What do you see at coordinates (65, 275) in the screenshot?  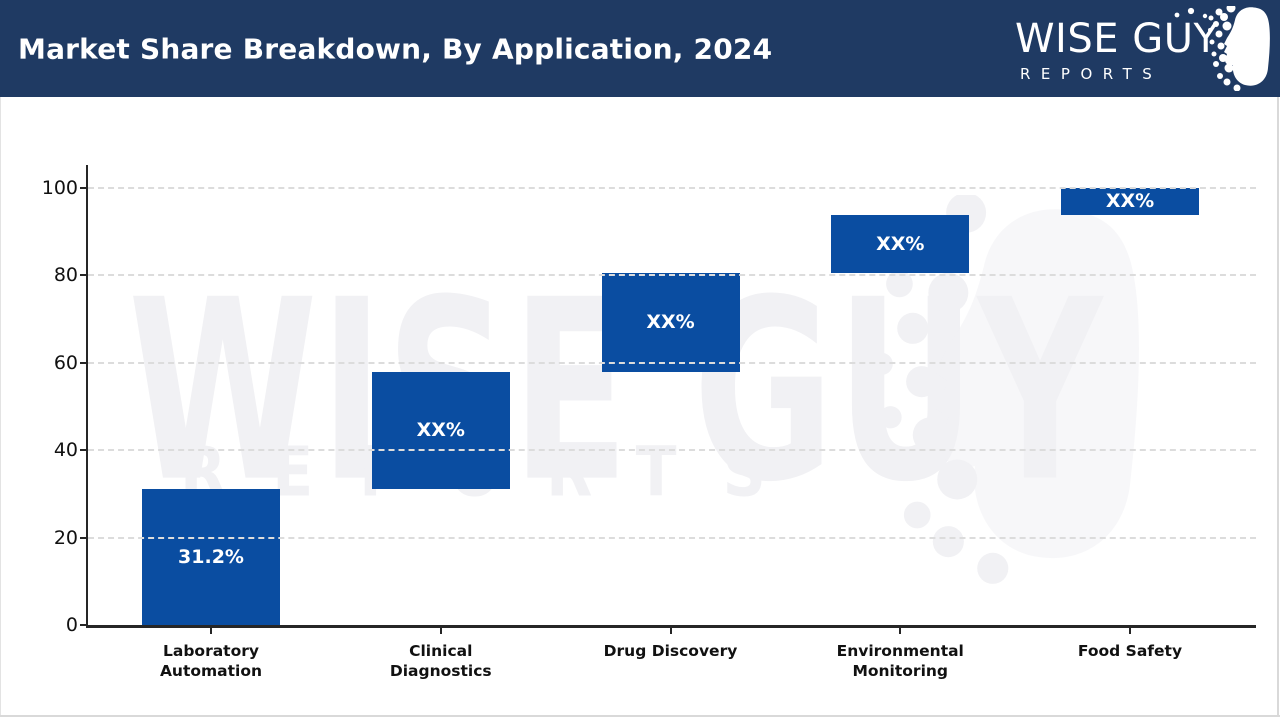 I see `y-tick-label: 80` at bounding box center [65, 275].